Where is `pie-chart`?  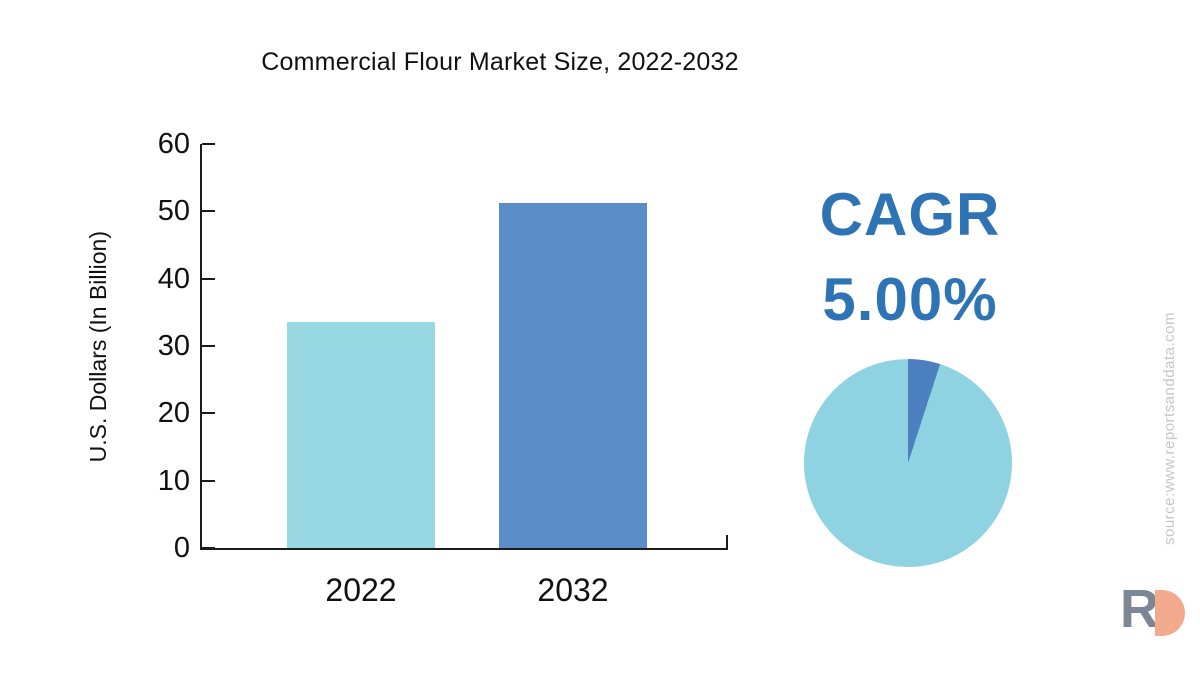
pie-chart is located at coordinates (908, 463).